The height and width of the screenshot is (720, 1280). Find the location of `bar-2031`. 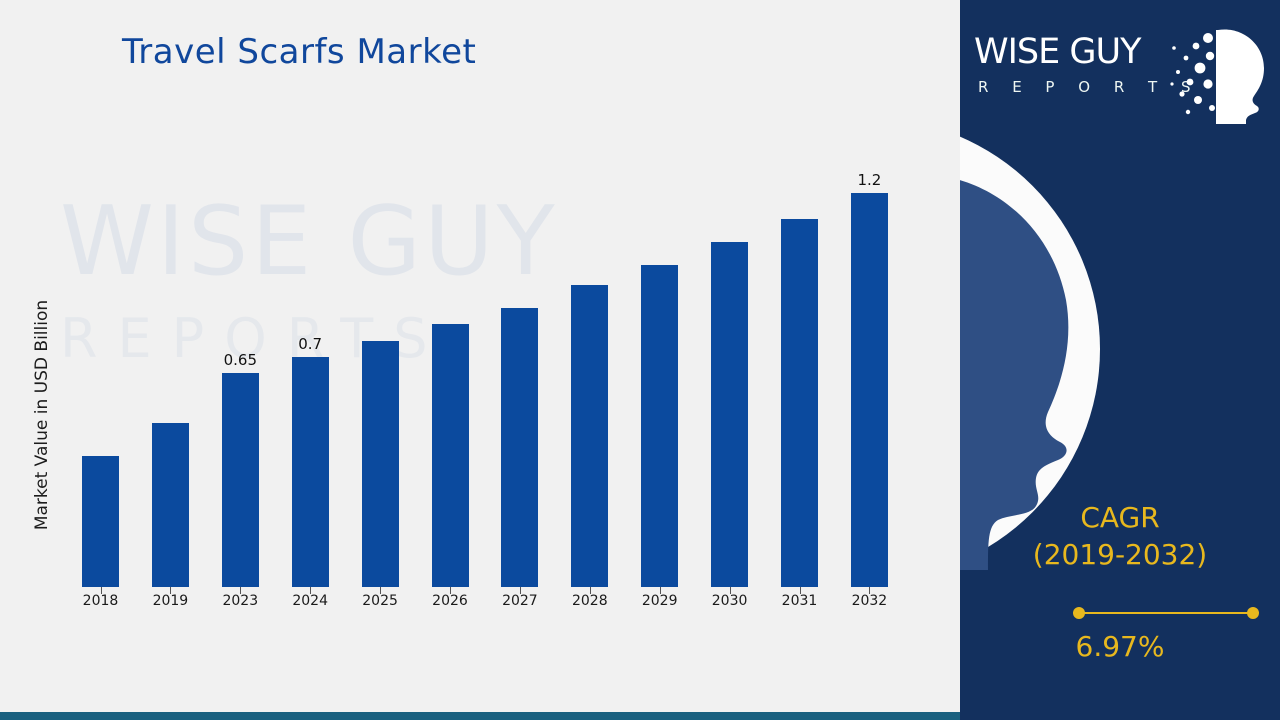

bar-2031 is located at coordinates (799, 403).